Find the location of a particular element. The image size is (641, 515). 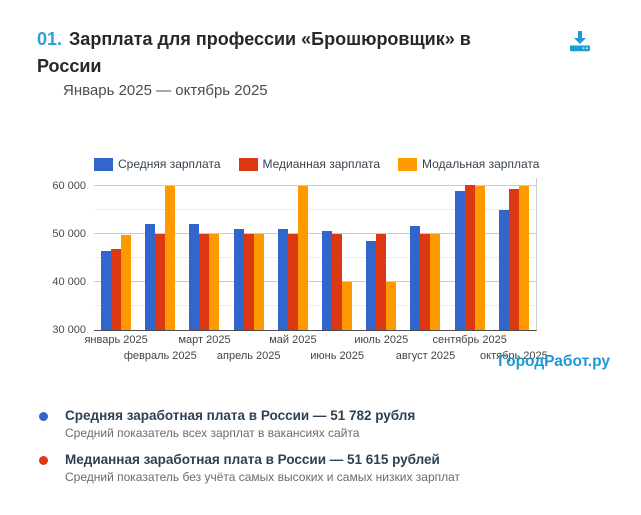

download-icon is located at coordinates (580, 43).